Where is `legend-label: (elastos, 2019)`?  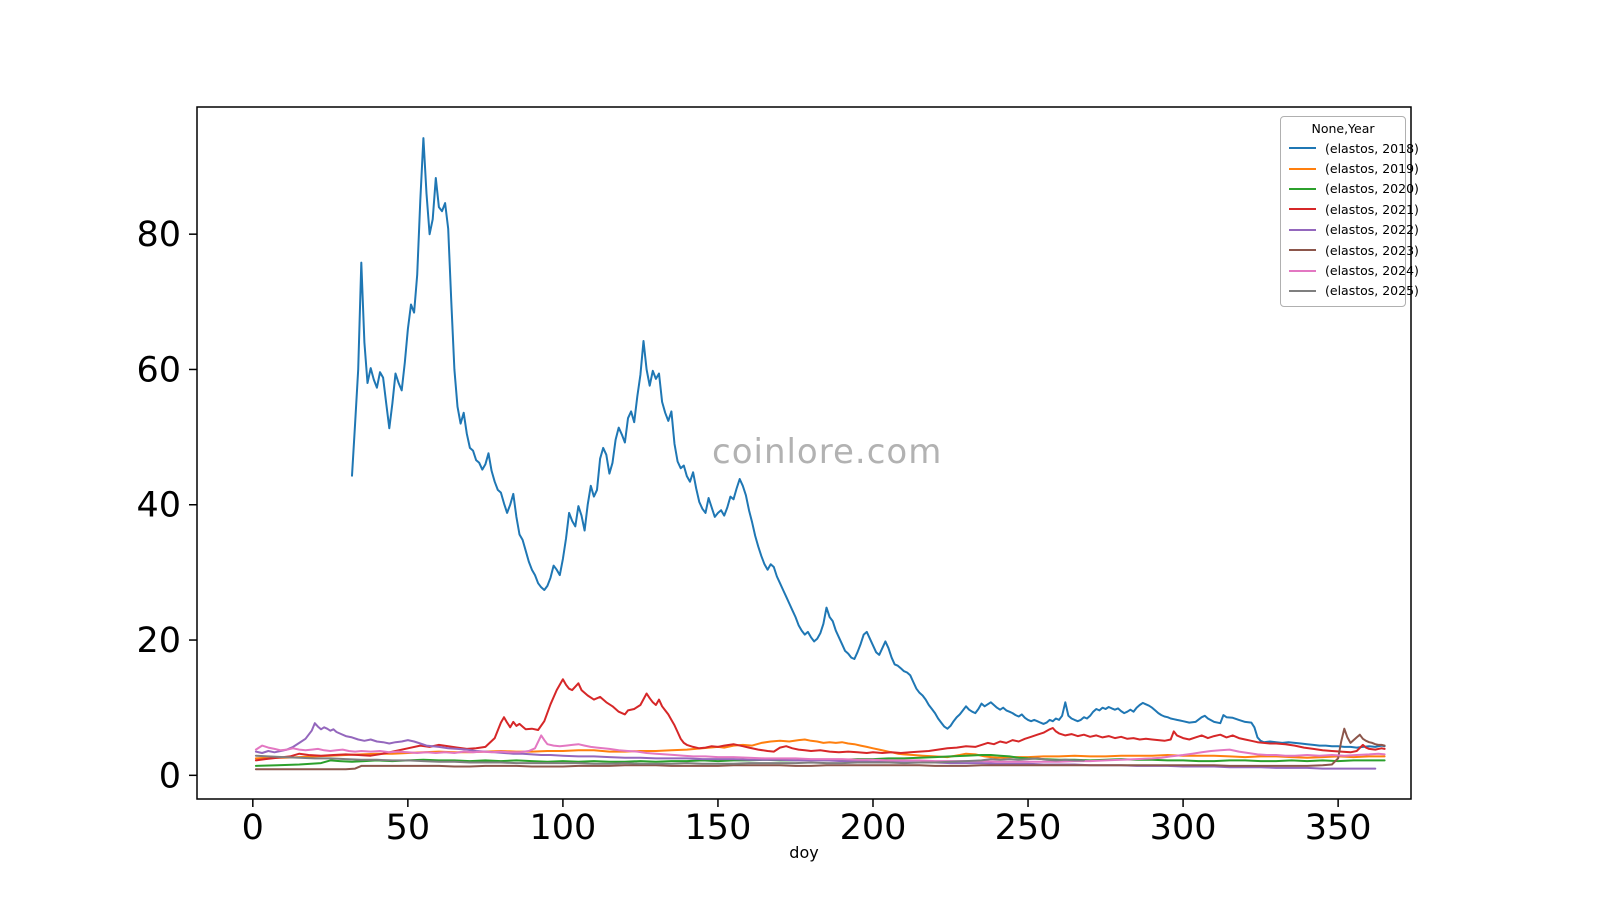 legend-label: (elastos, 2019) is located at coordinates (1372, 169).